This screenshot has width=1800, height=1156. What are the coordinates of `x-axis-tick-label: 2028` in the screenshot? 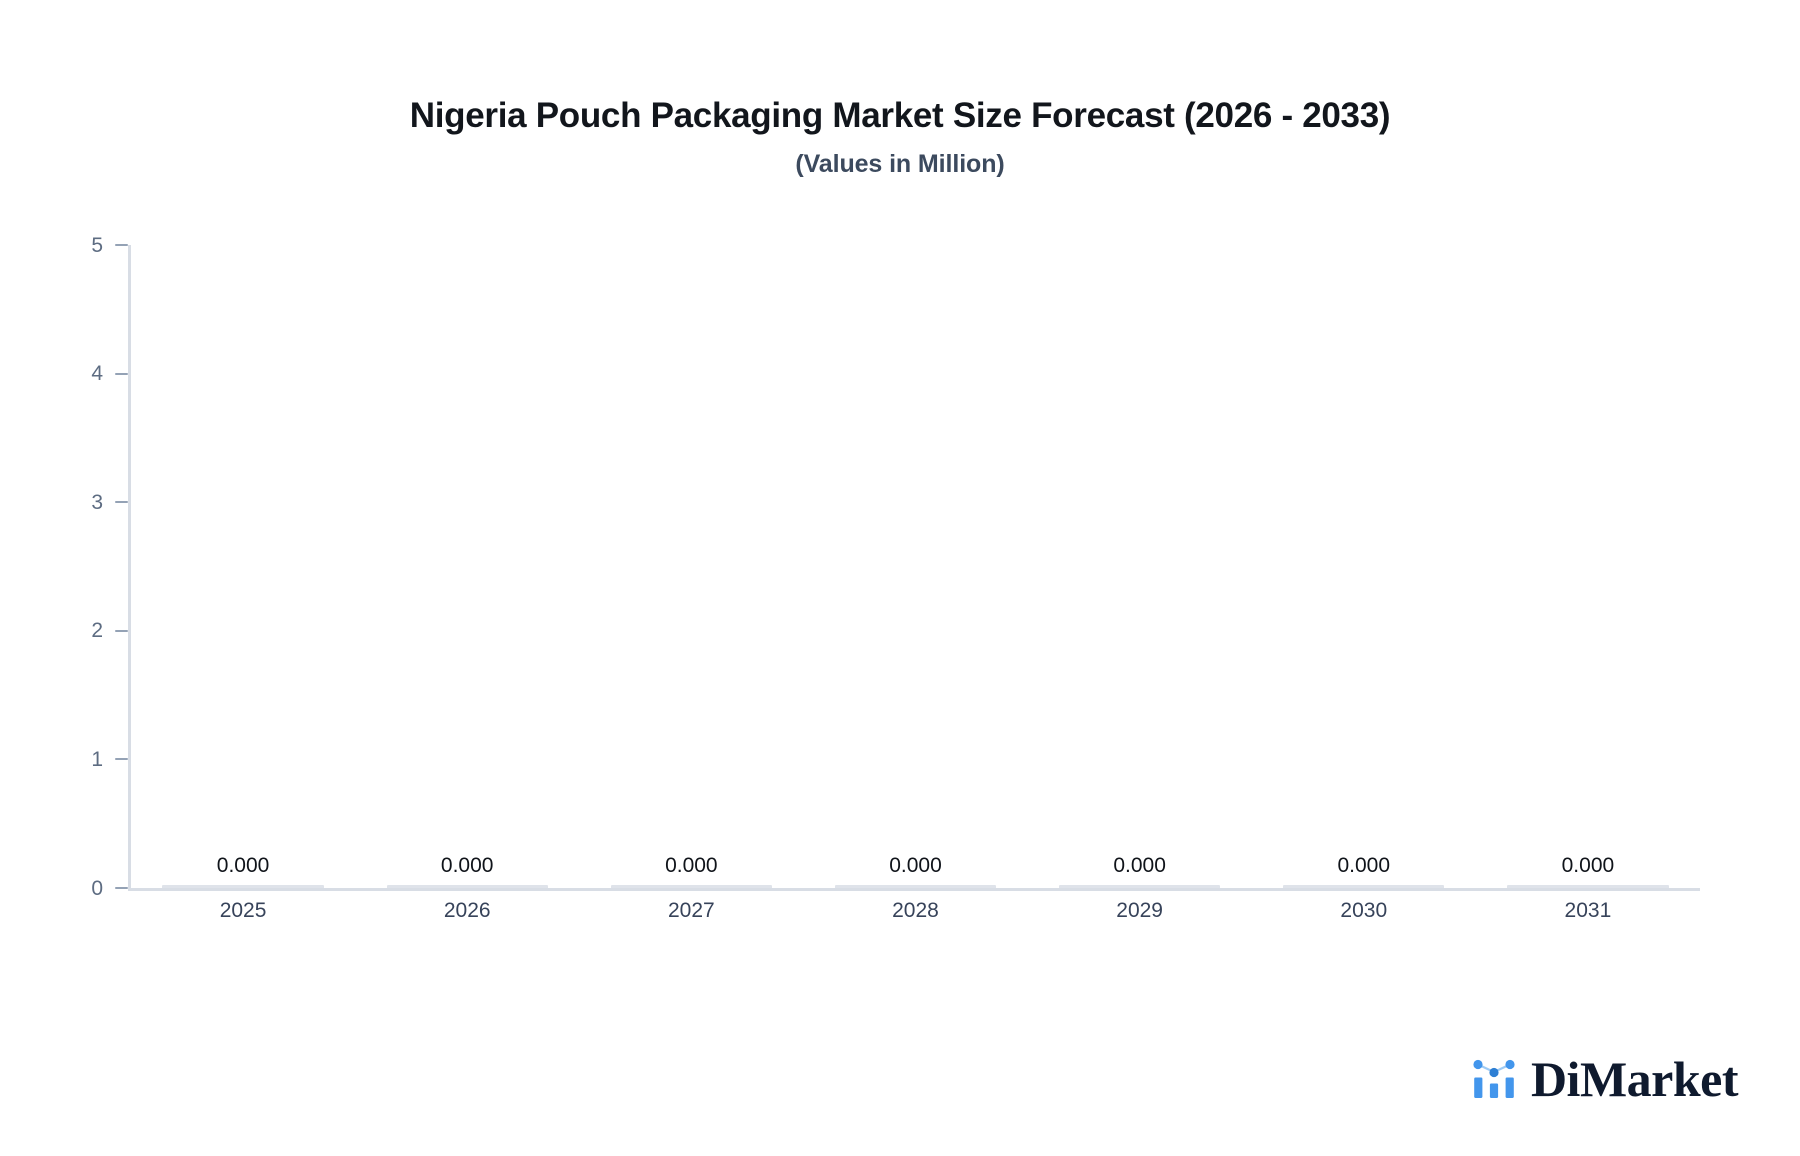 It's located at (915, 910).